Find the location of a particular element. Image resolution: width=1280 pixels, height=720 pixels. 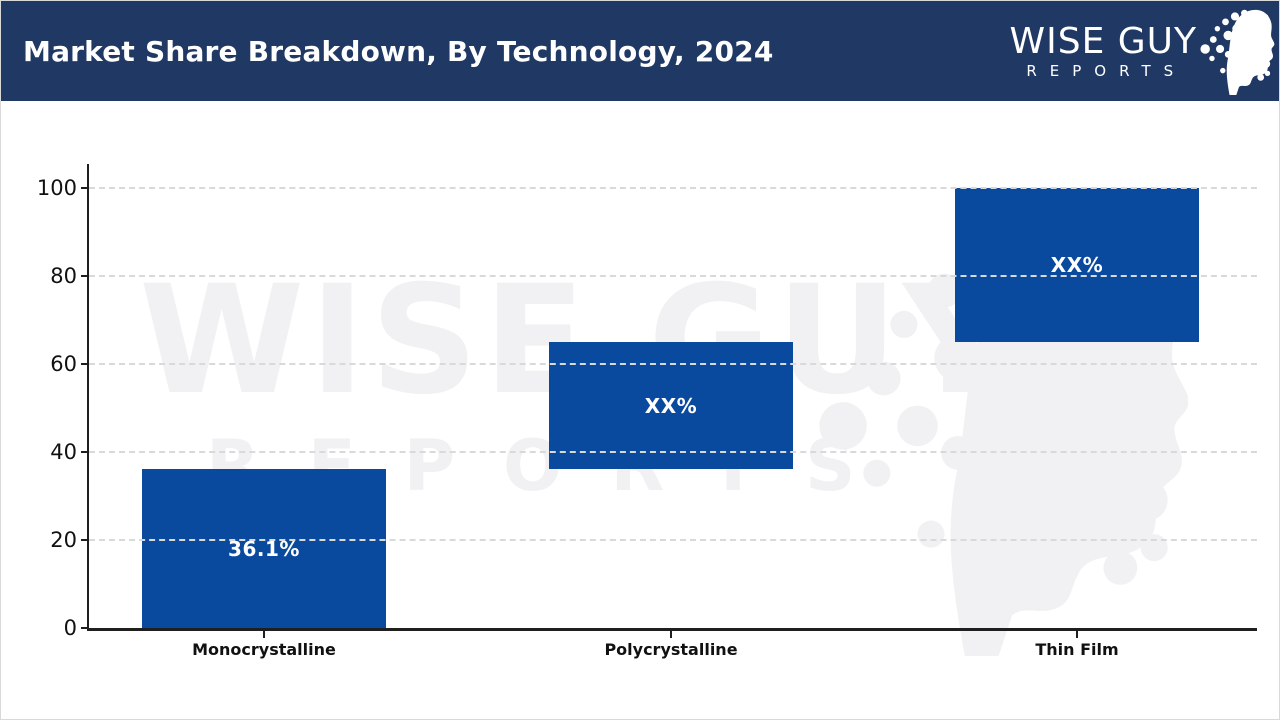

bar-monocrystalline: 36.1% is located at coordinates (264, 548).